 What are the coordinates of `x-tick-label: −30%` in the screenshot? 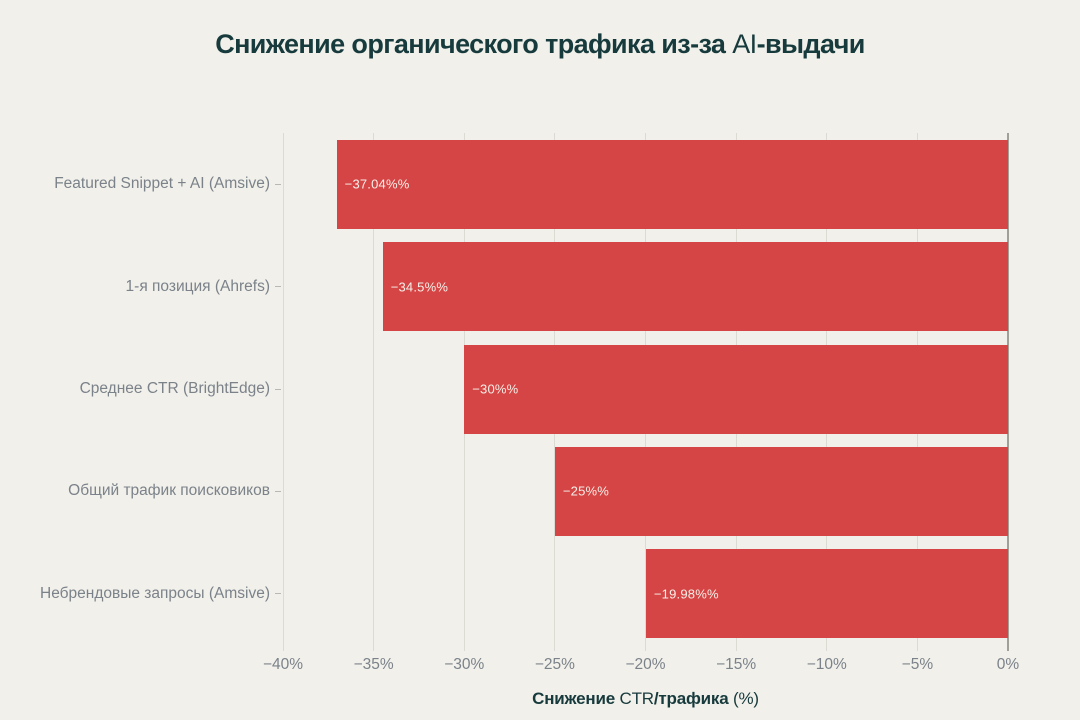 It's located at (464, 664).